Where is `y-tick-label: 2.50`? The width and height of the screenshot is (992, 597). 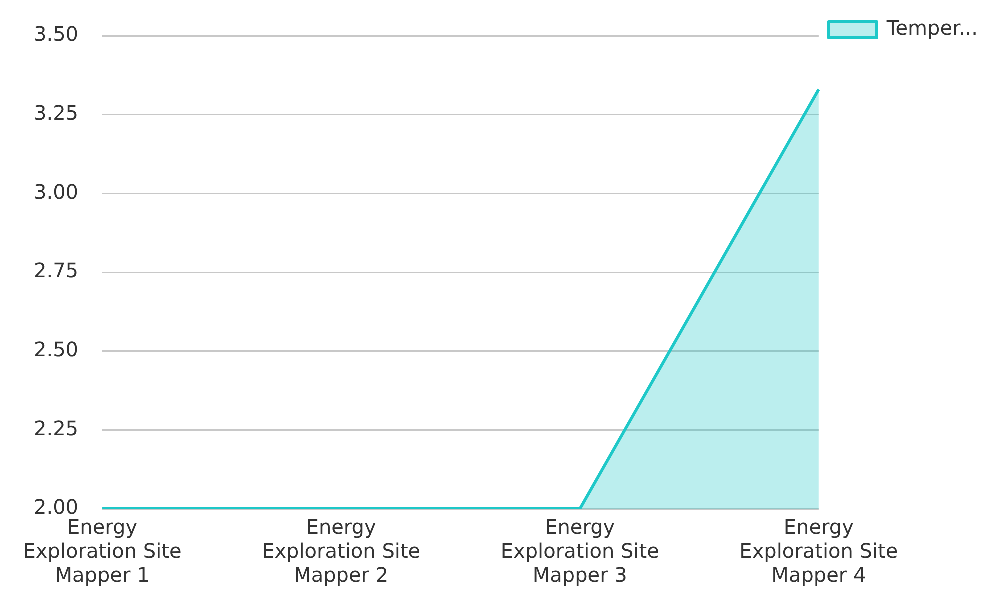 y-tick-label: 2.50 is located at coordinates (56, 350).